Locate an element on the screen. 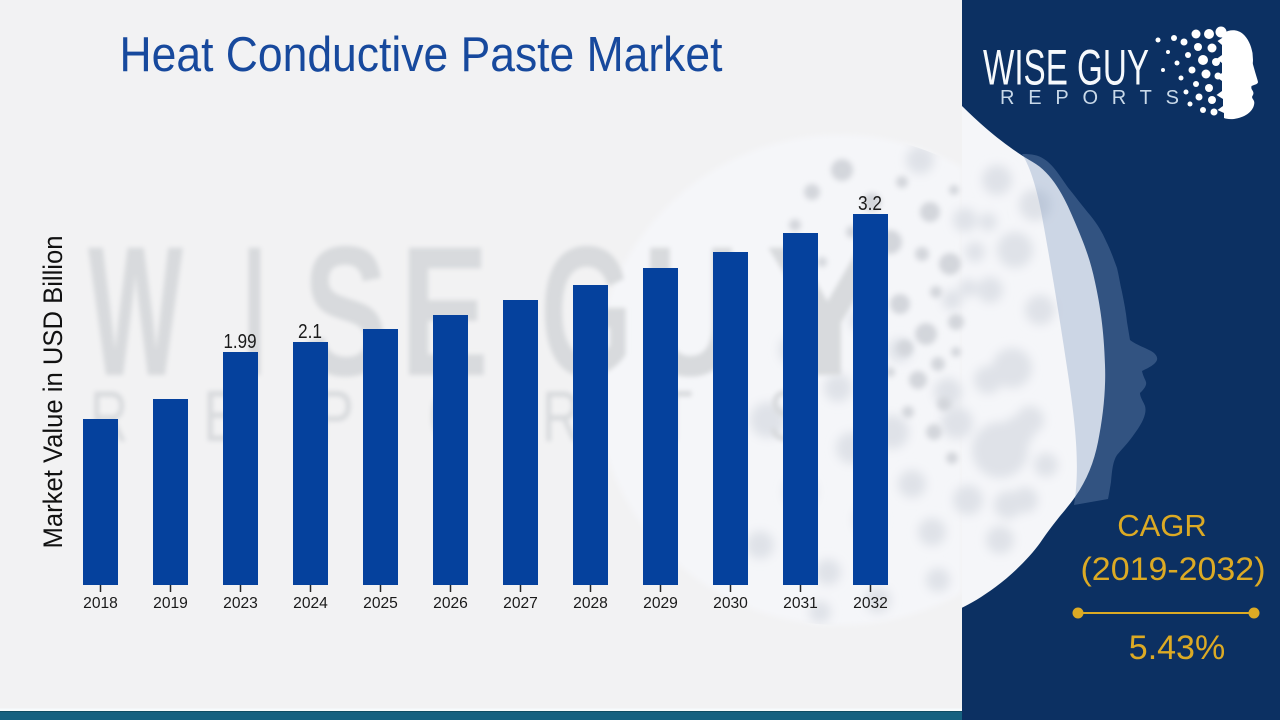  svg-text: WISE GUY is located at coordinates (1066, 68).